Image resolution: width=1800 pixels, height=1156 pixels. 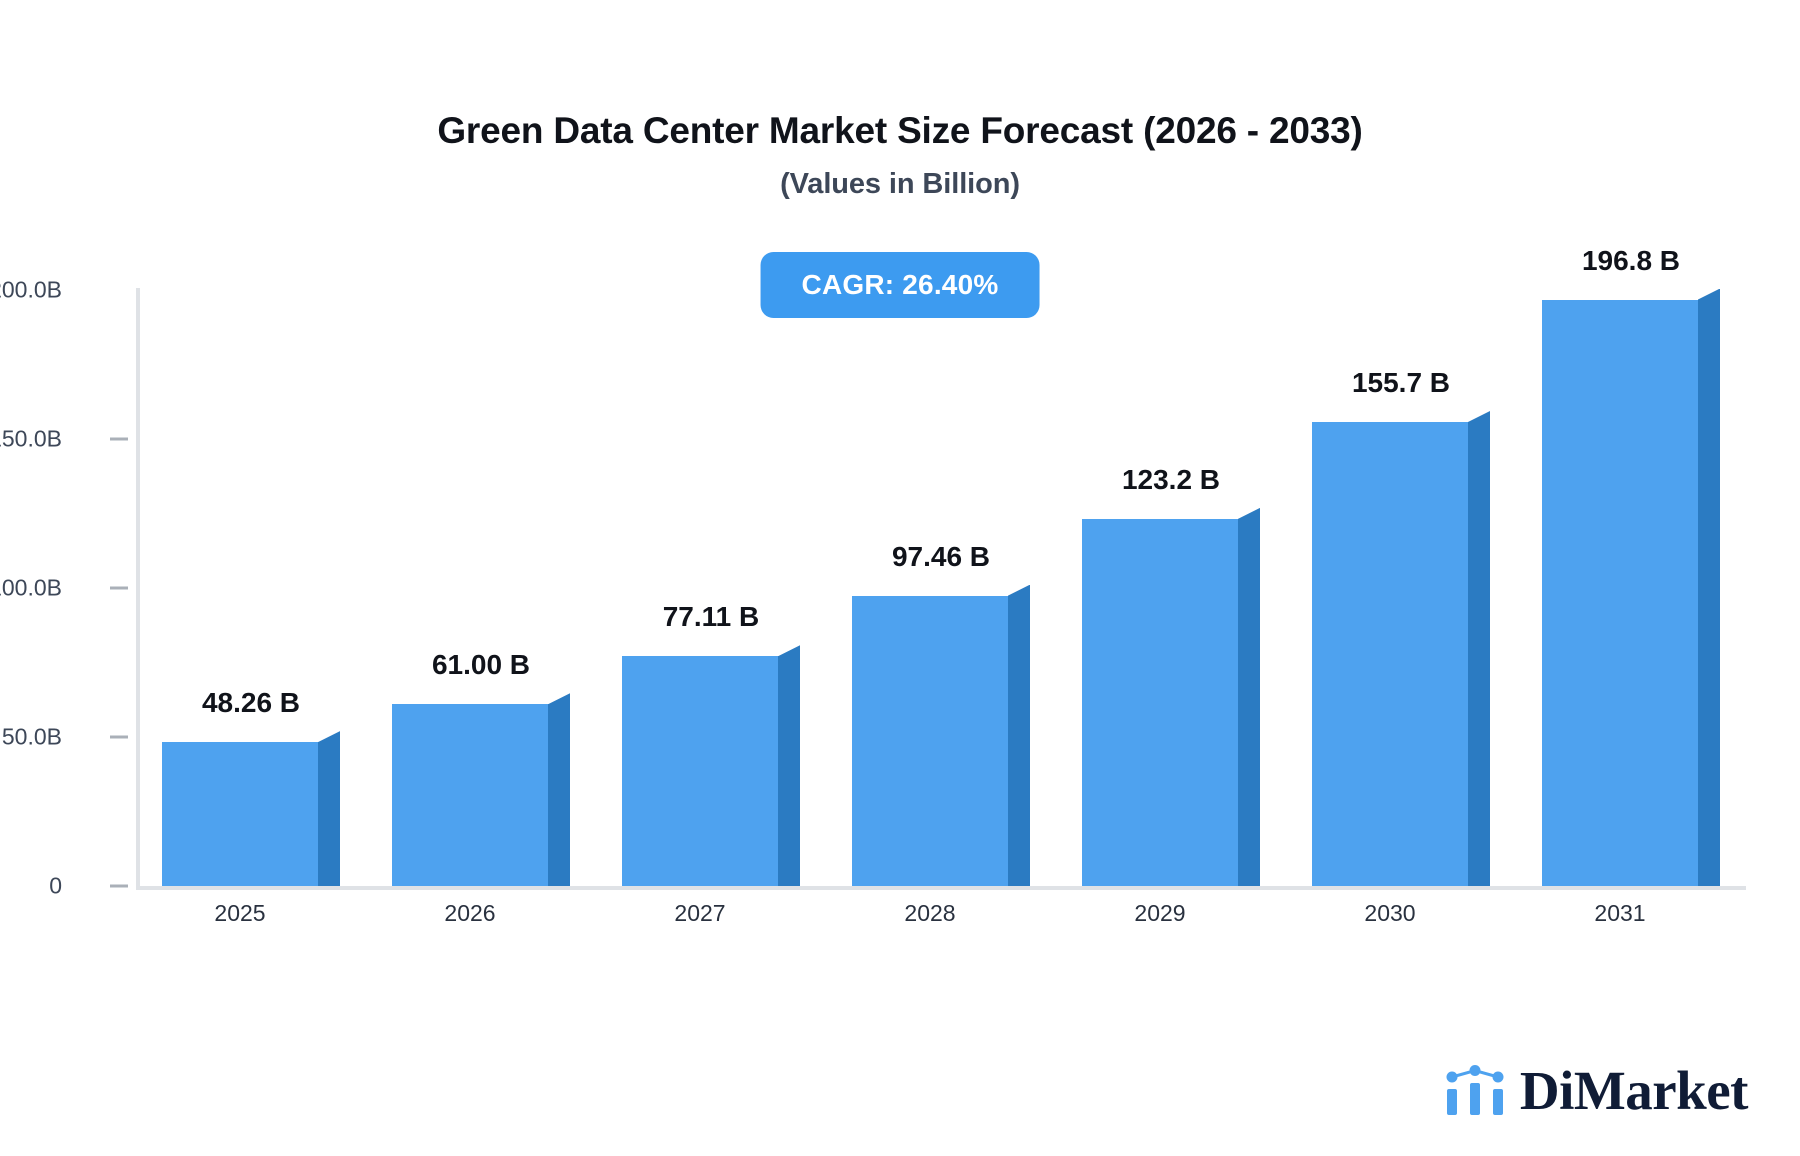 I want to click on bar-2027: 77.11 B, so click(x=711, y=743).